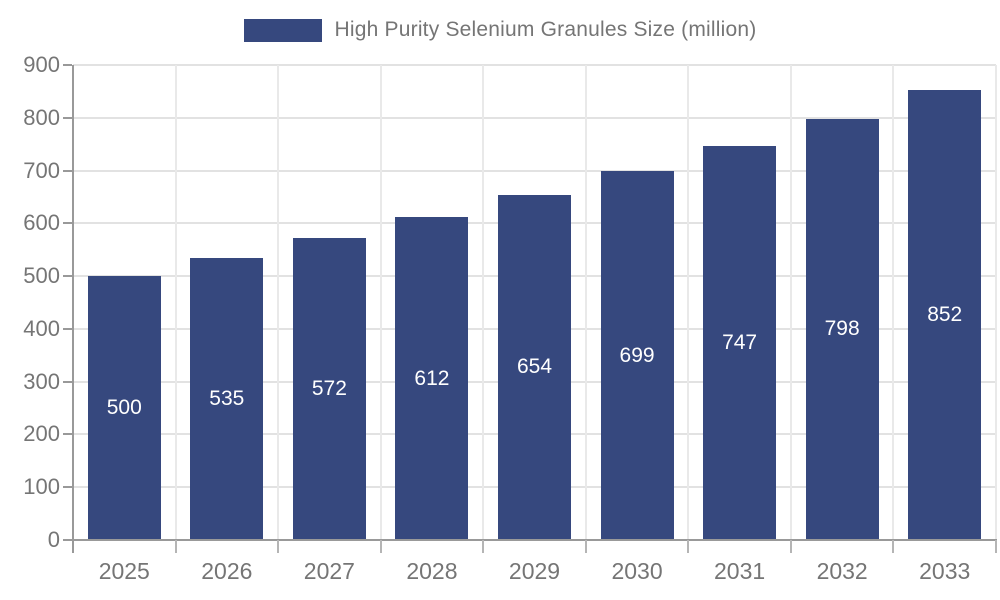  I want to click on y-tick-label: 700, so click(41, 170).